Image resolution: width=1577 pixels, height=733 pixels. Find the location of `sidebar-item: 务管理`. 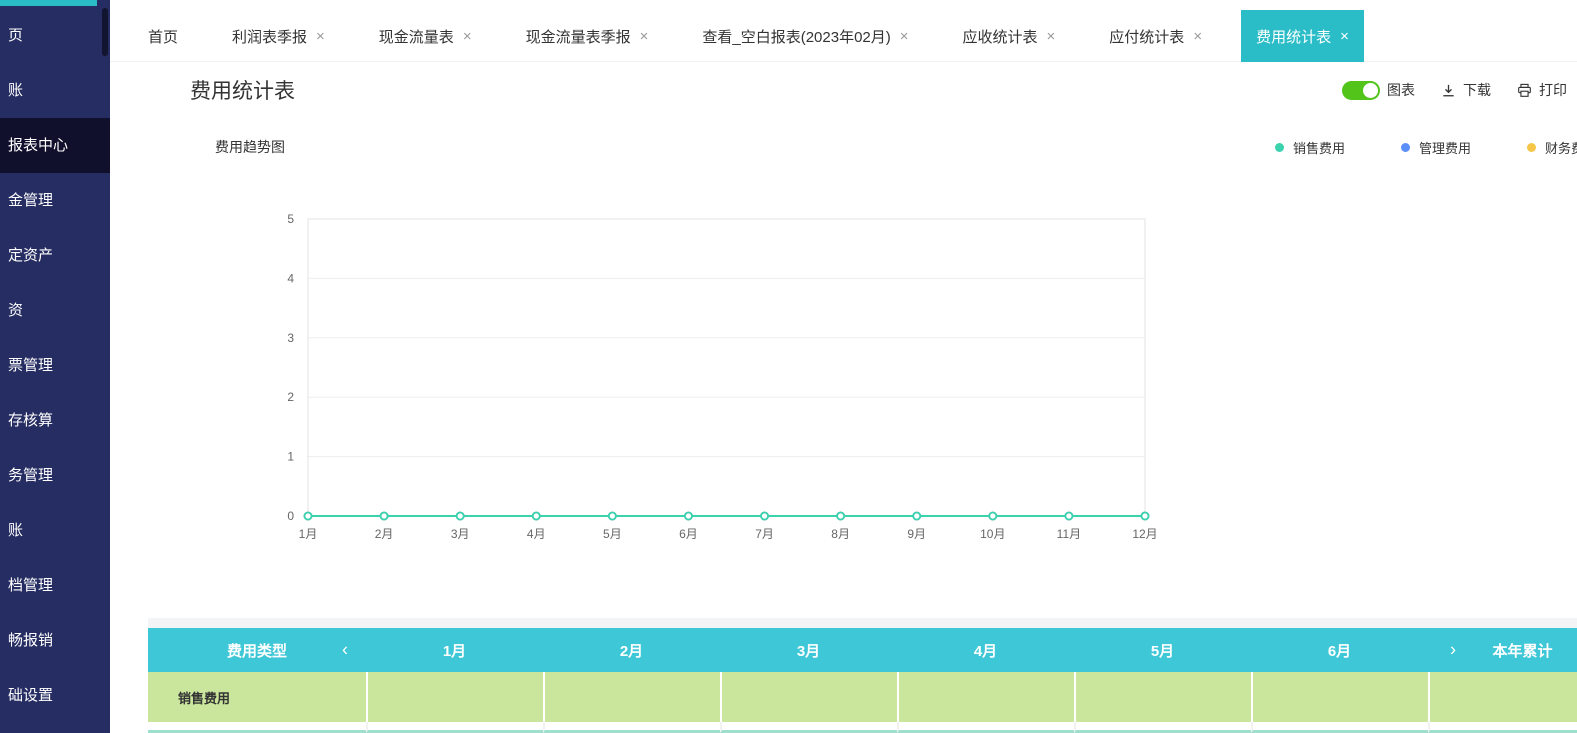

sidebar-item: 务管理 is located at coordinates (31, 475).